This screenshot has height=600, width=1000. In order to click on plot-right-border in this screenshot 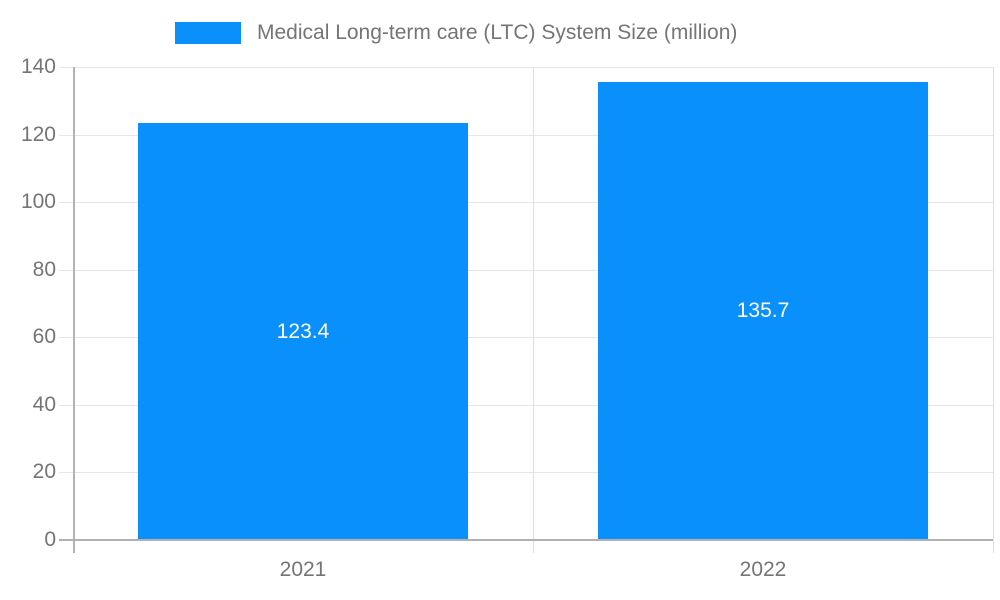, I will do `click(993, 310)`.